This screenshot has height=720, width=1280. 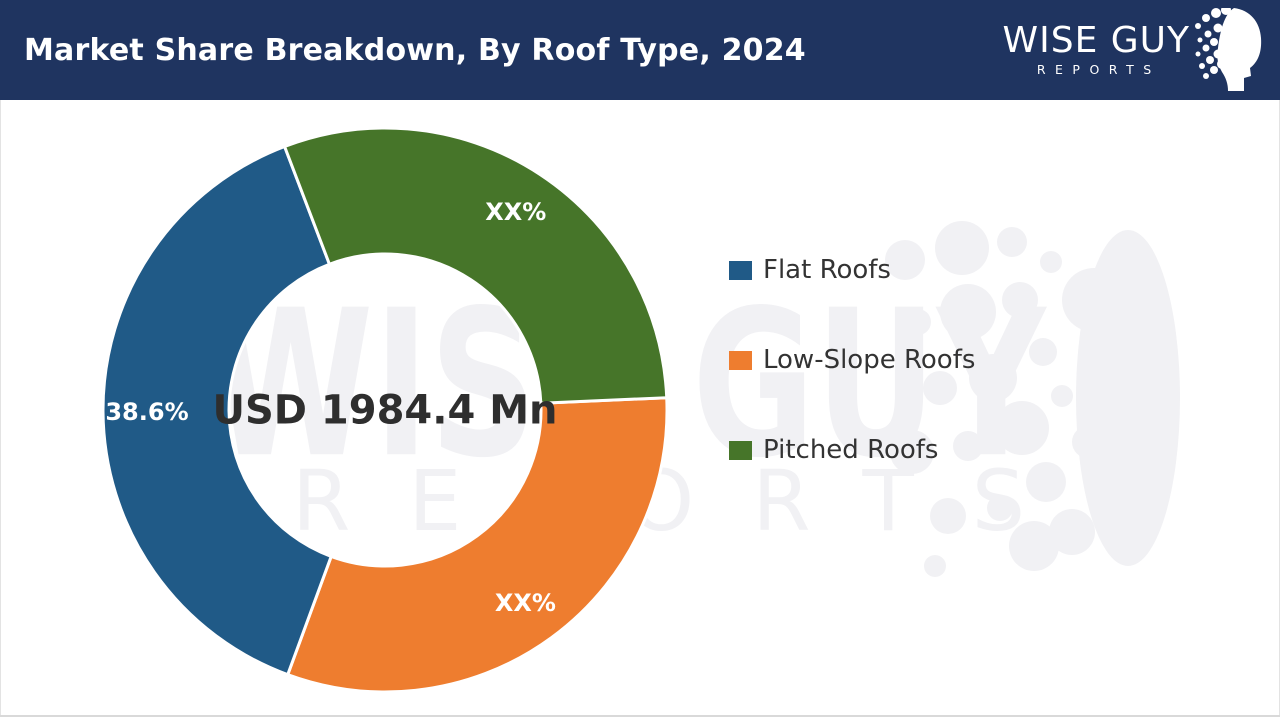 What do you see at coordinates (146, 412) in the screenshot?
I see `segment-percent-label: 38.6%` at bounding box center [146, 412].